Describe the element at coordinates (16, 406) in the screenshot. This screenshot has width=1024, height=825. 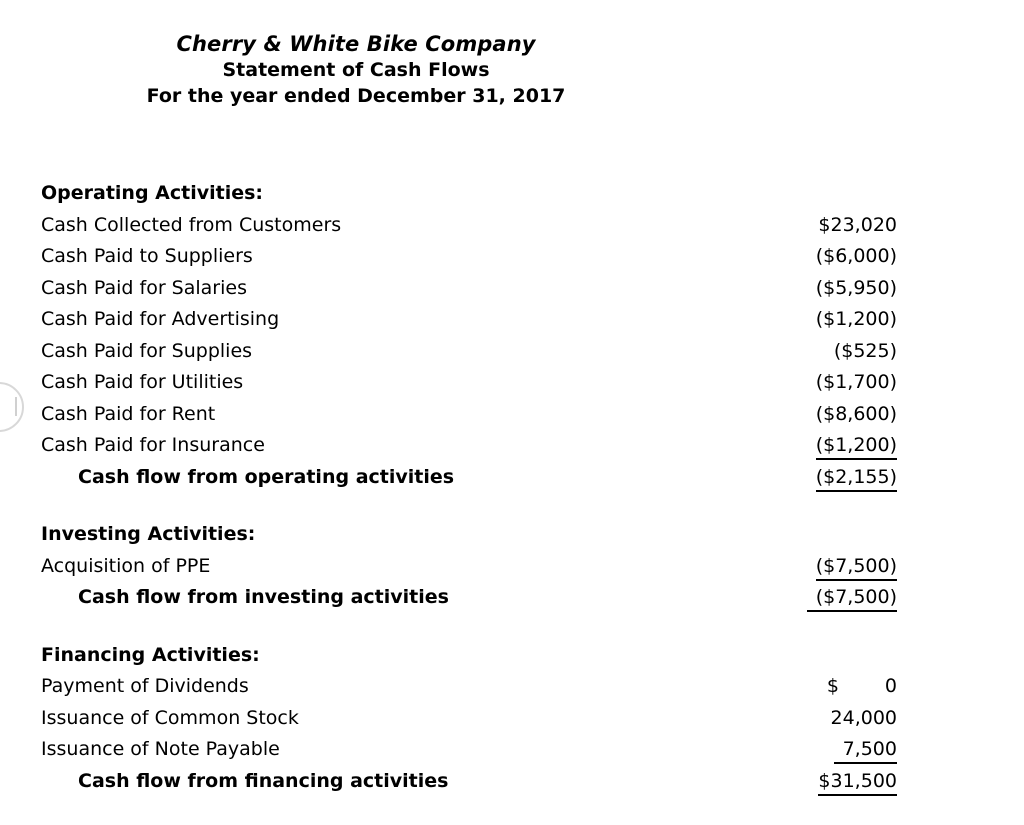
I see `chevron-bar-icon` at that location.